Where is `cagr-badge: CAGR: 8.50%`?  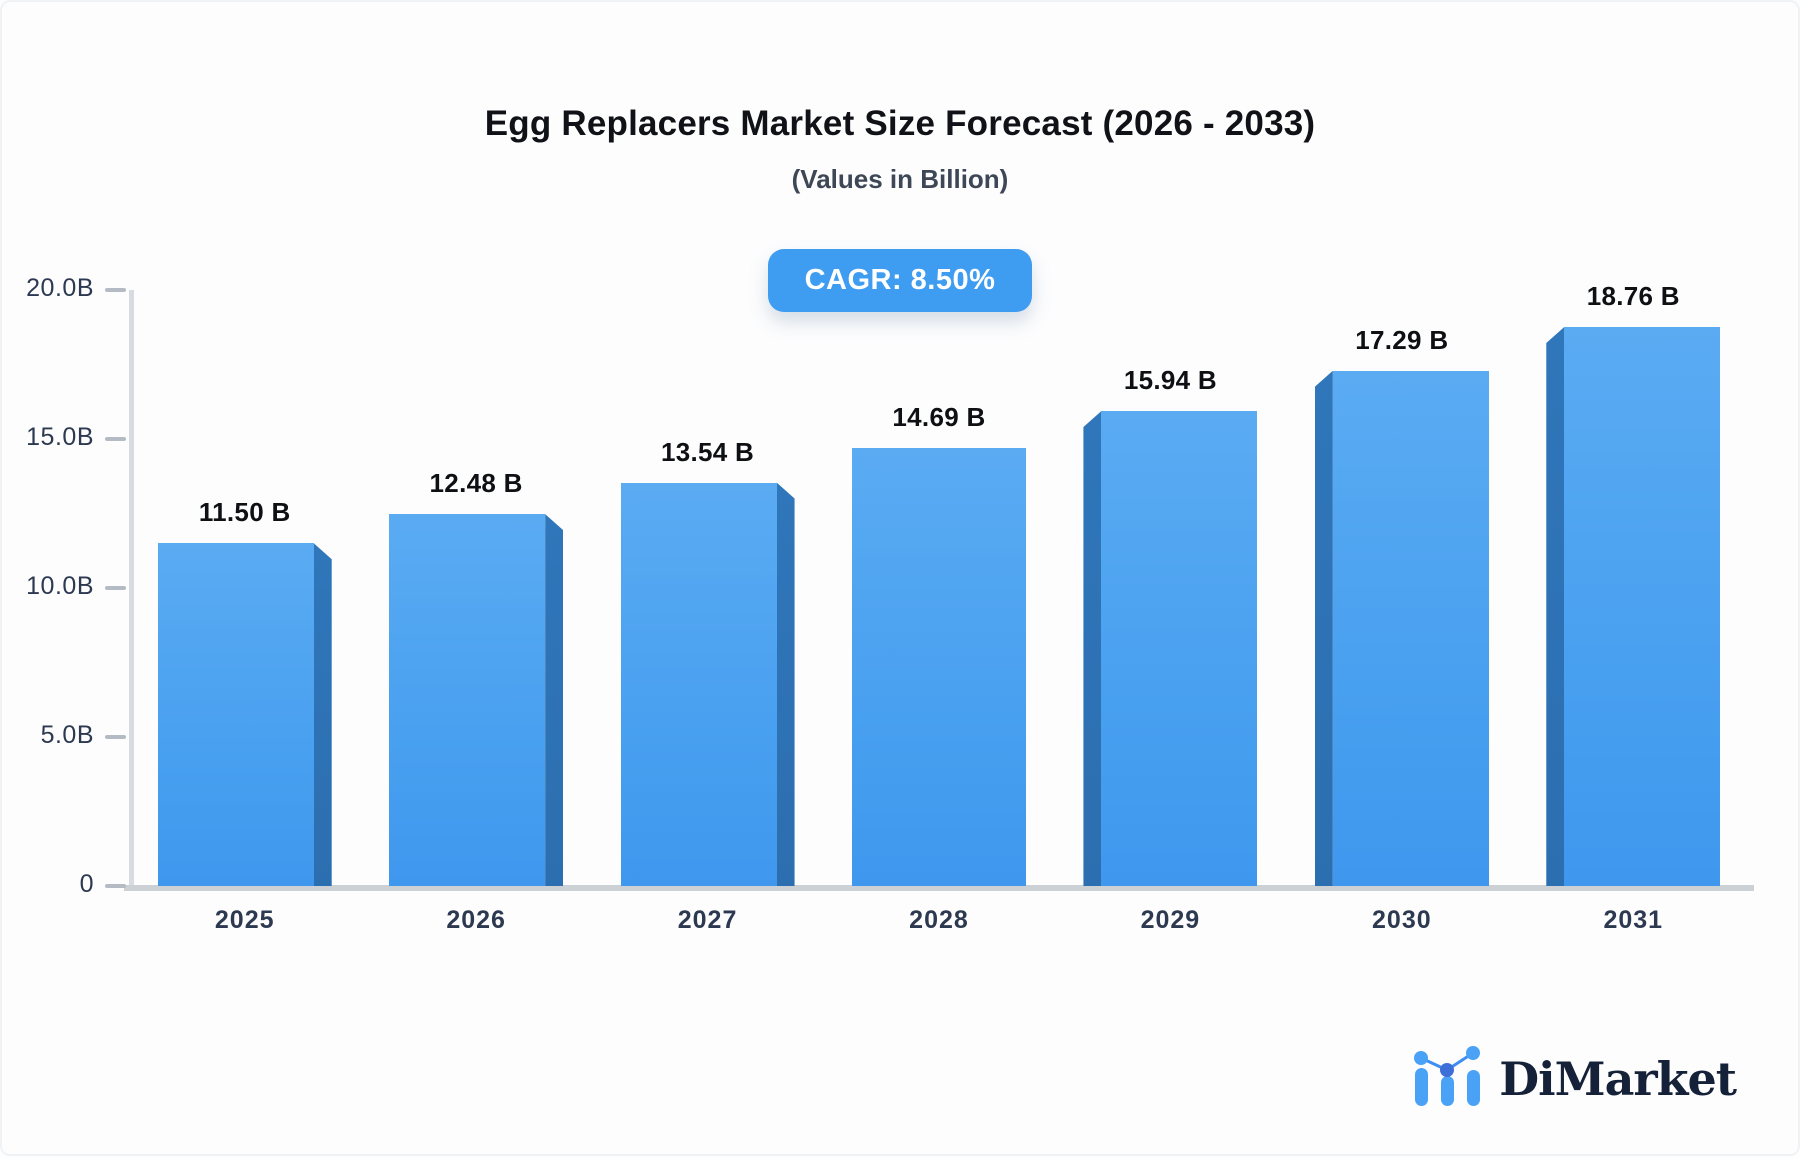 cagr-badge: CAGR: 8.50% is located at coordinates (900, 280).